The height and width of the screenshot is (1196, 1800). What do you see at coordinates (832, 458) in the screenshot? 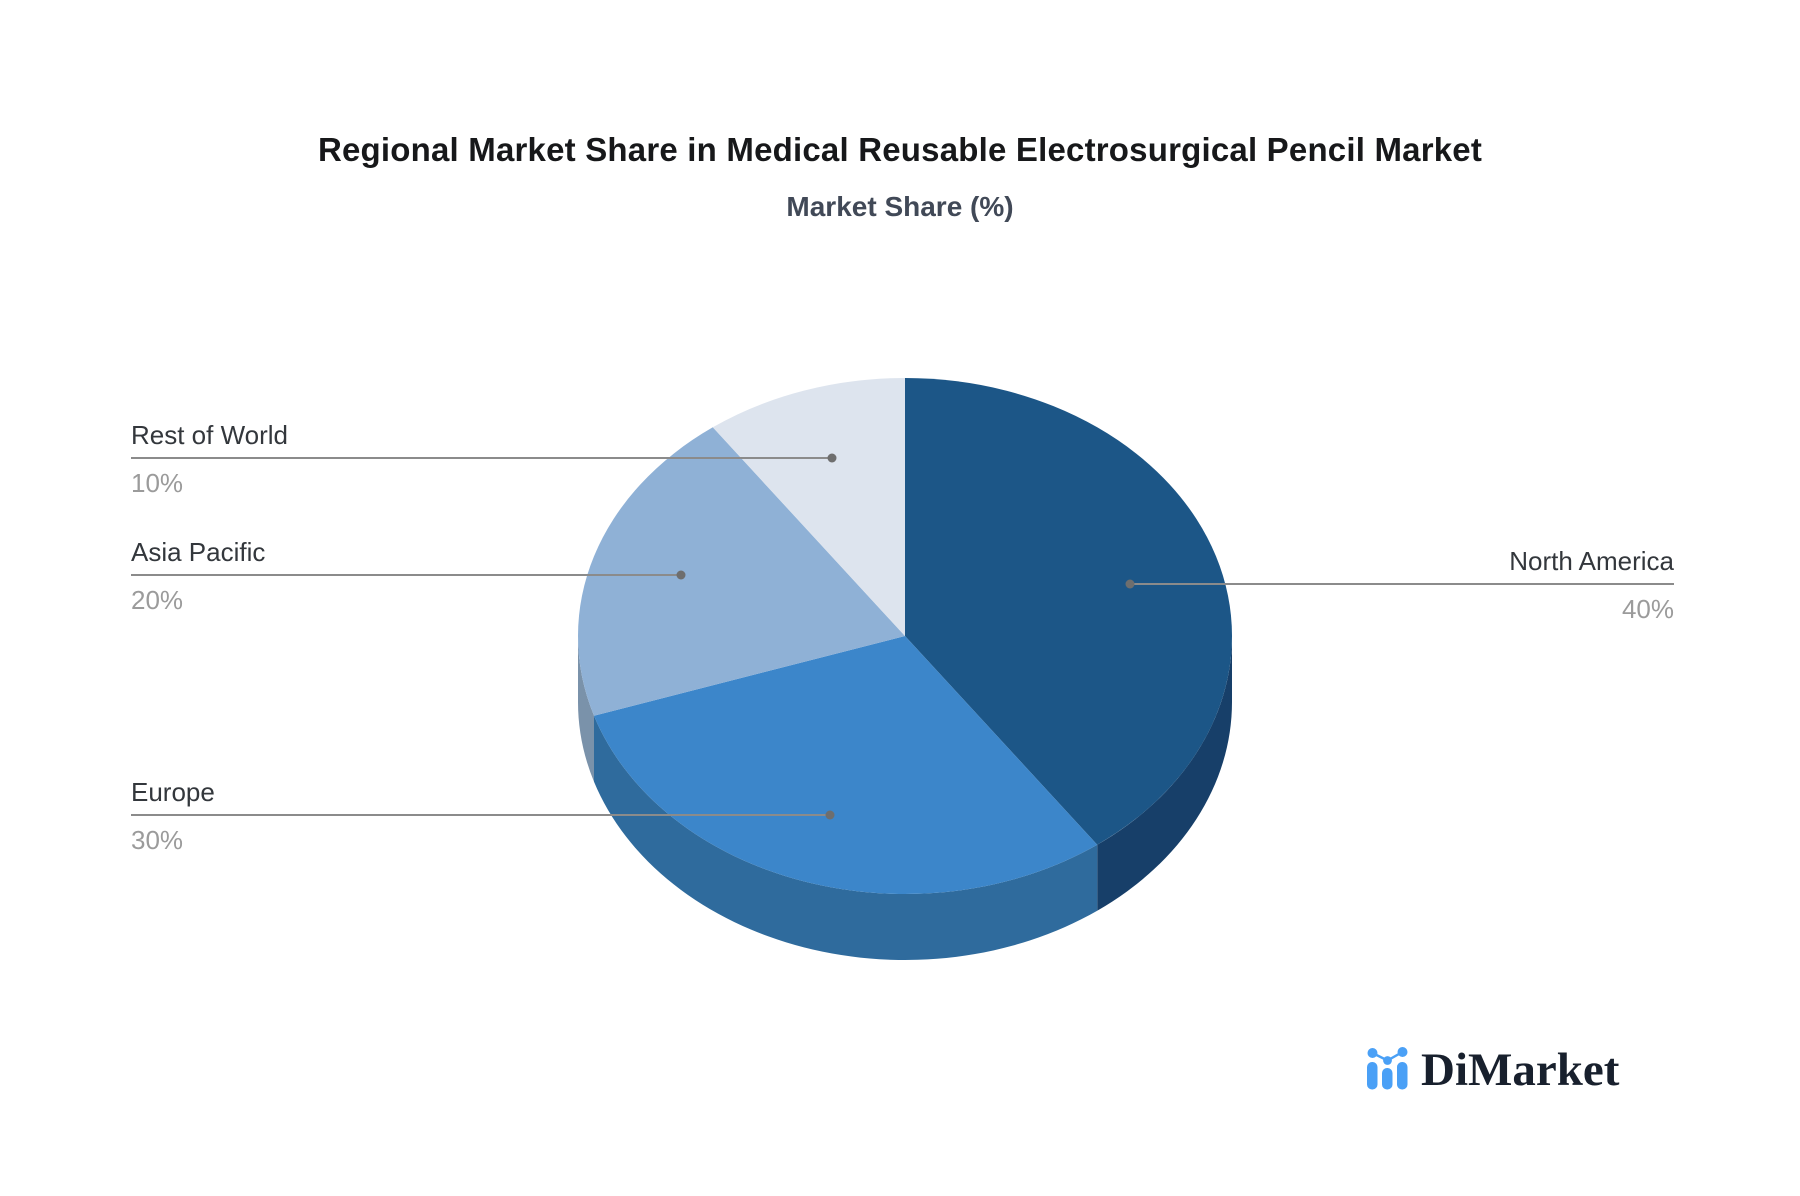
I see `callout-dot-rest-of-world` at bounding box center [832, 458].